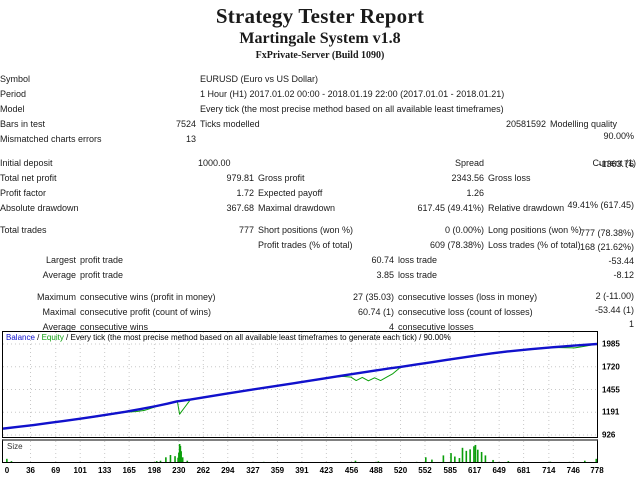 This screenshot has width=640, height=480. What do you see at coordinates (468, 178) in the screenshot?
I see `gross-profit-value: 2343.56` at bounding box center [468, 178].